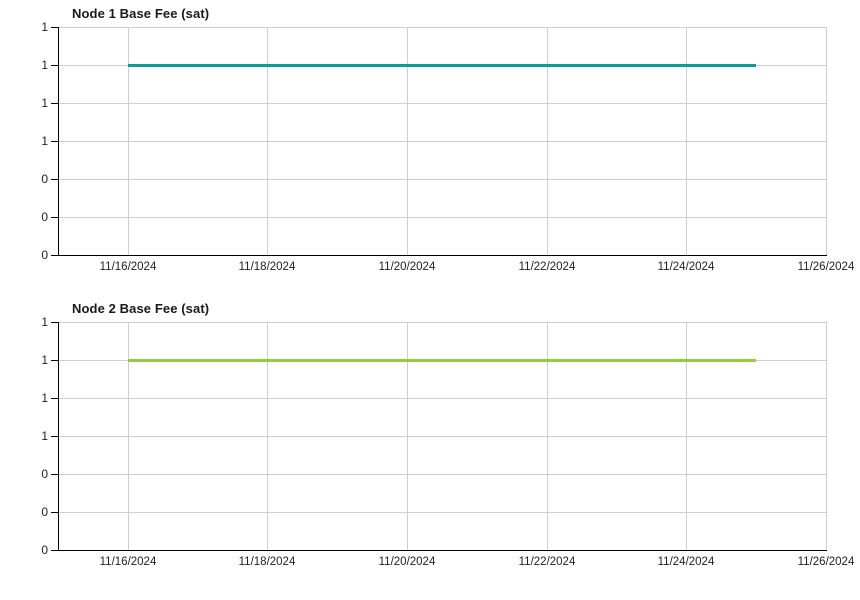  I want to click on chart-title: Node 1 Base Fee (sat), so click(141, 13).